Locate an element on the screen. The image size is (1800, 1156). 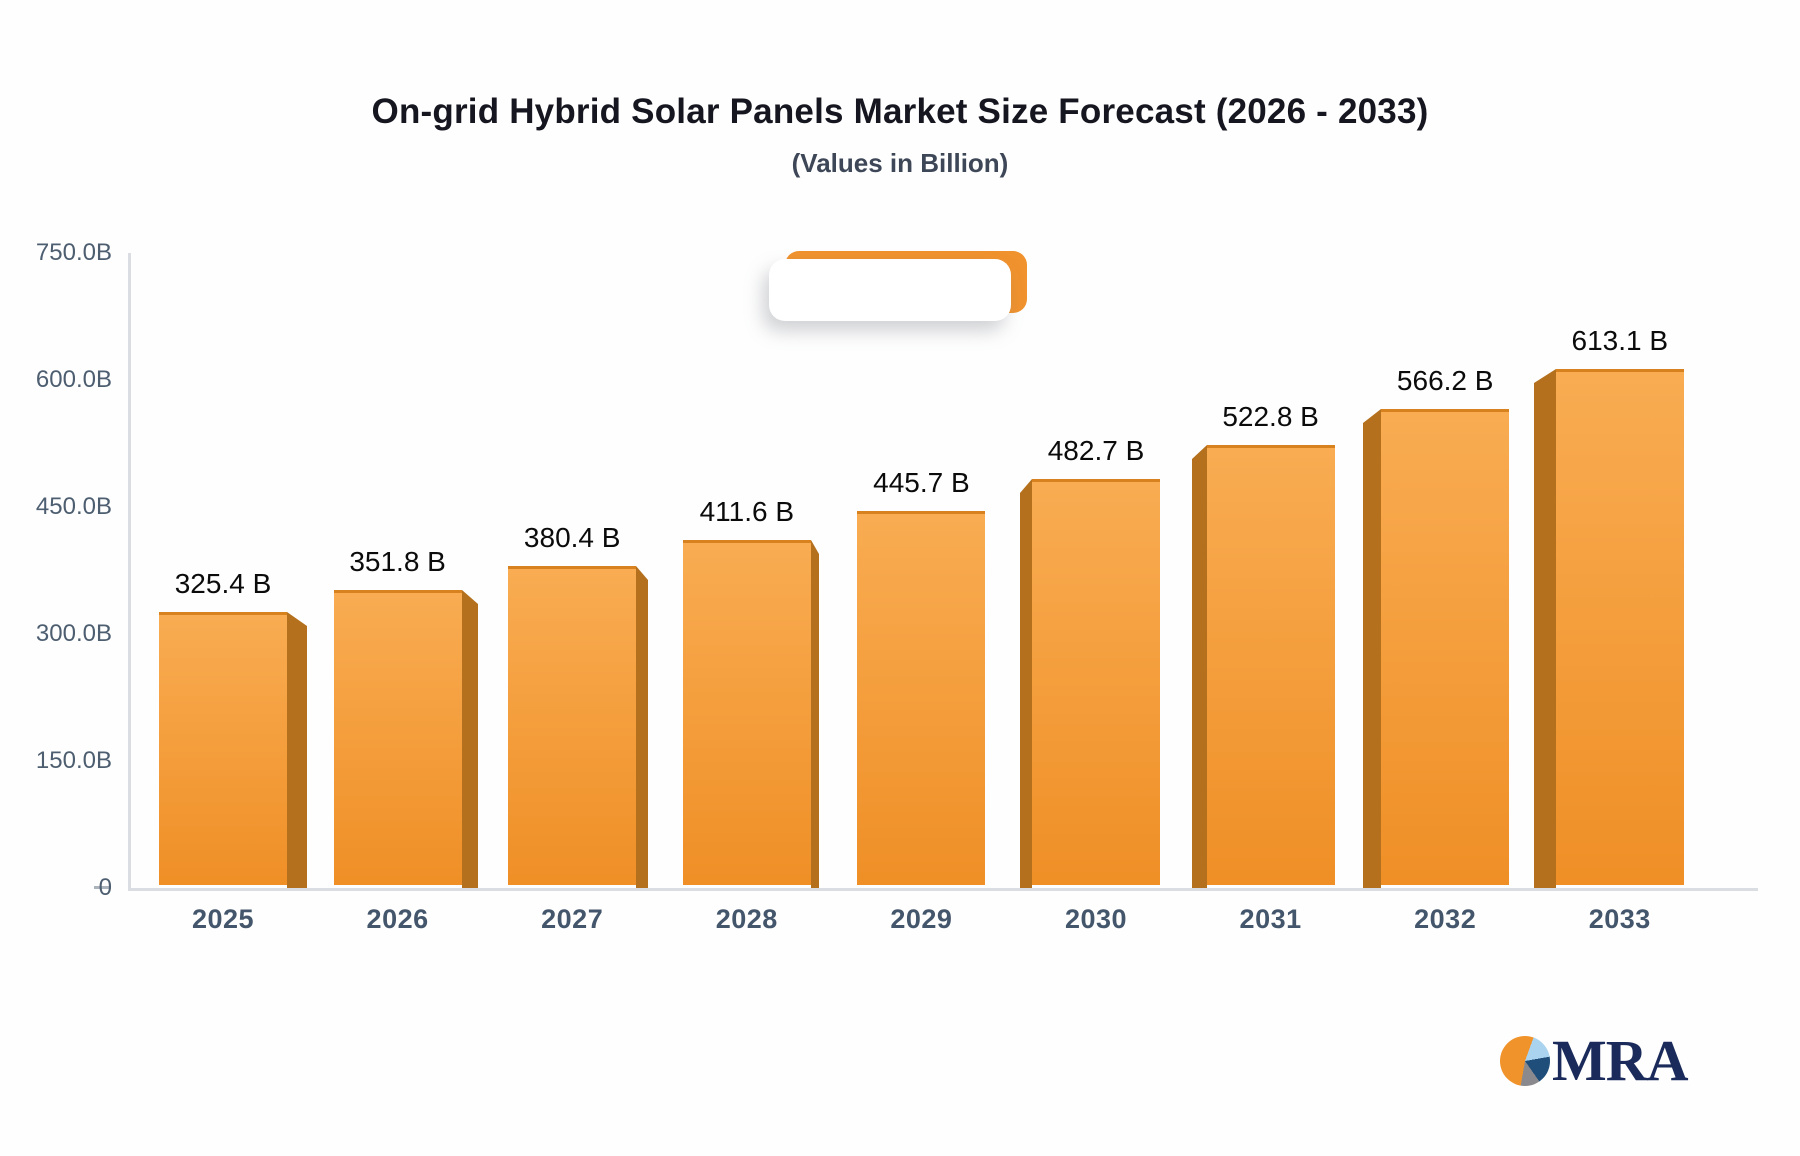
mra-logo: MRA is located at coordinates (1594, 1060).